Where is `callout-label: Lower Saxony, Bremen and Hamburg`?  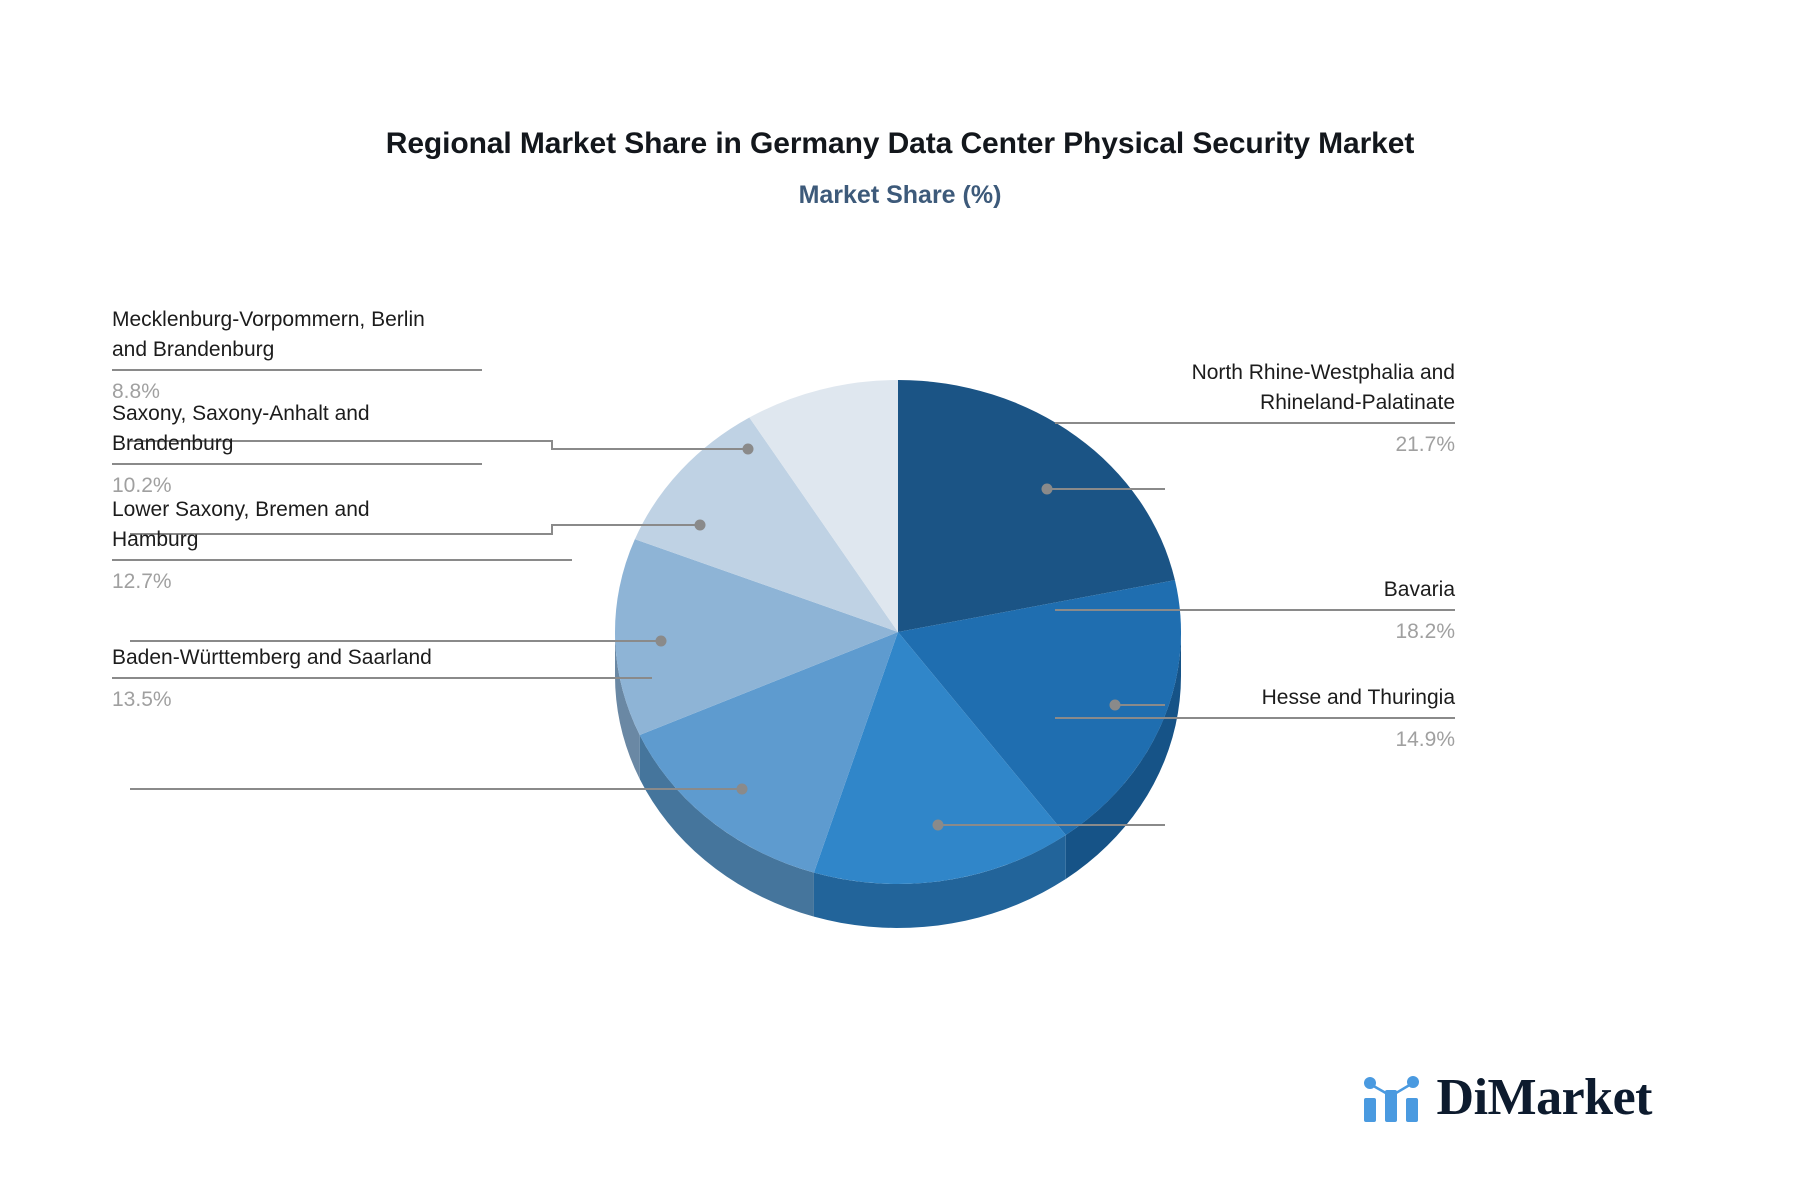
callout-label: Lower Saxony, Bremen and Hamburg is located at coordinates (241, 524).